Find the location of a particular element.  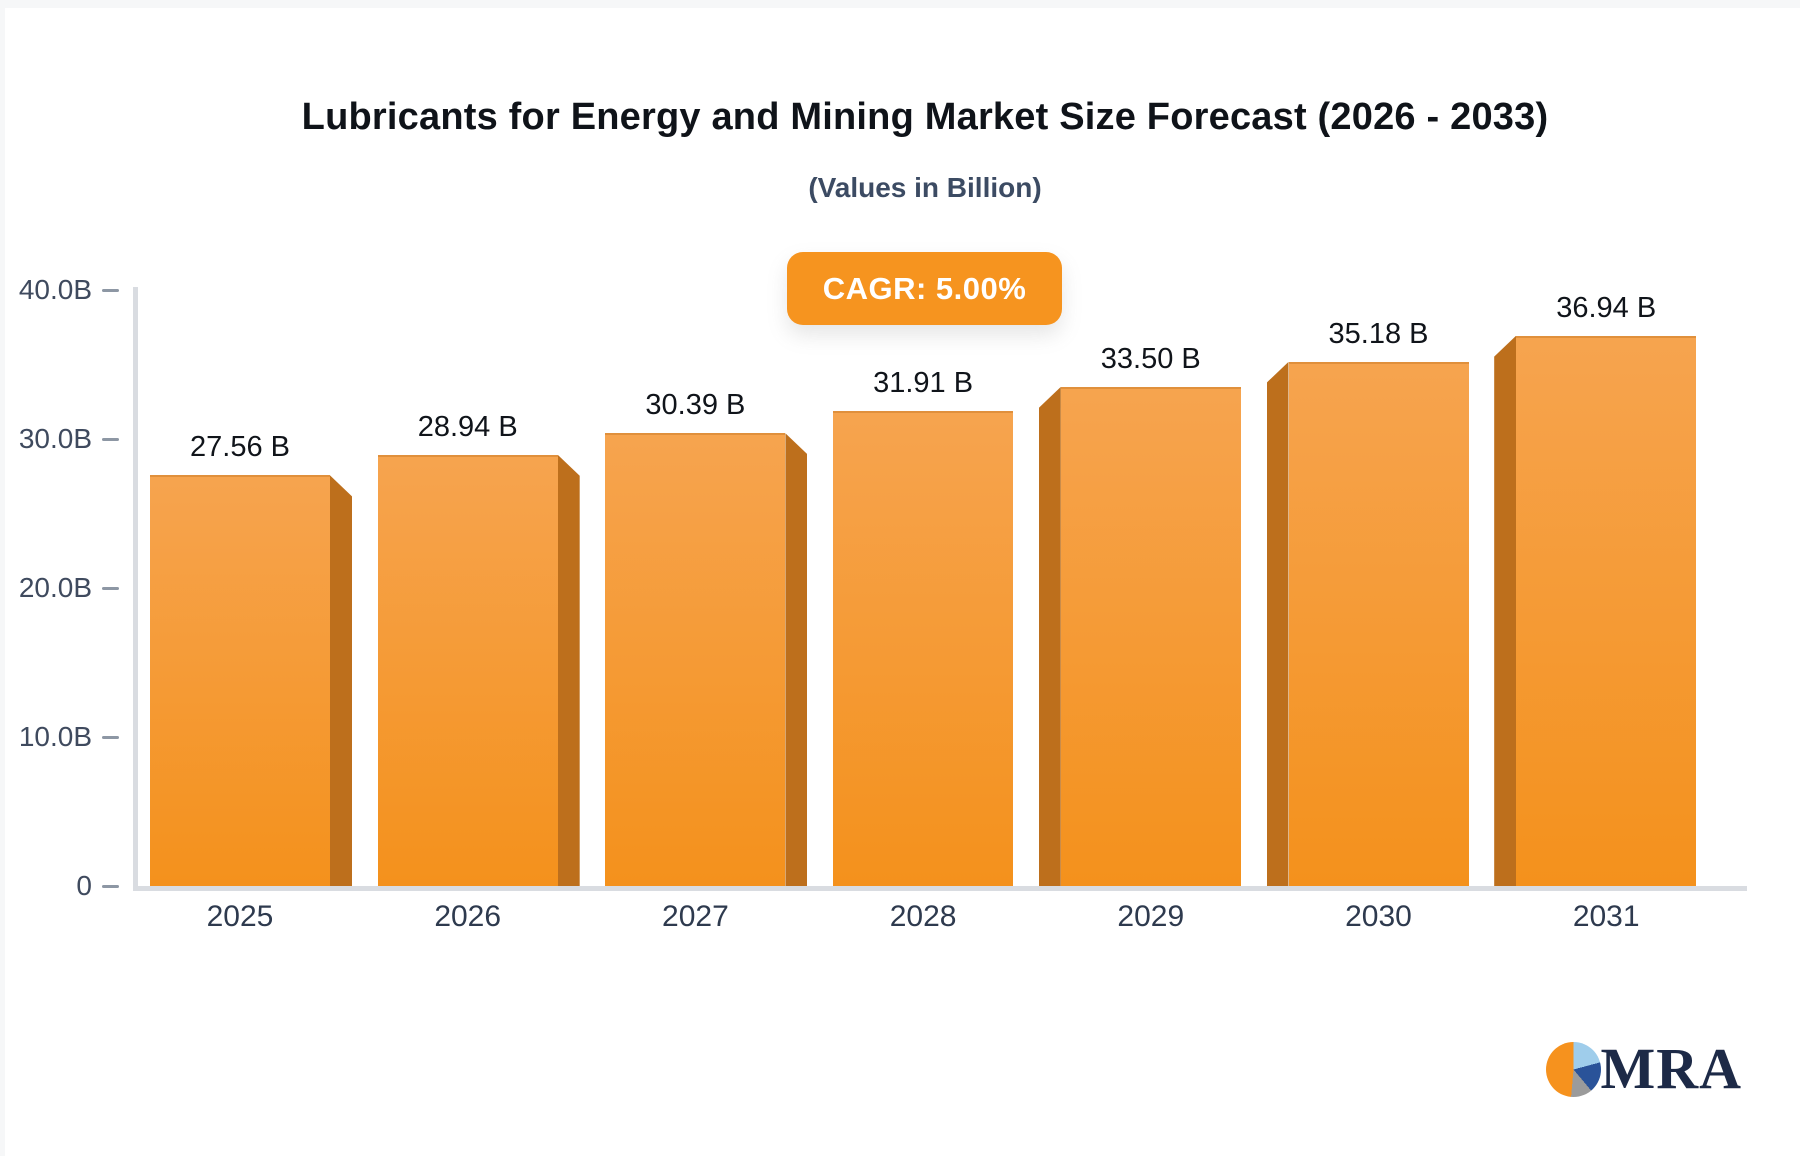

x-axis-label-2030: 2030 is located at coordinates (1378, 916).